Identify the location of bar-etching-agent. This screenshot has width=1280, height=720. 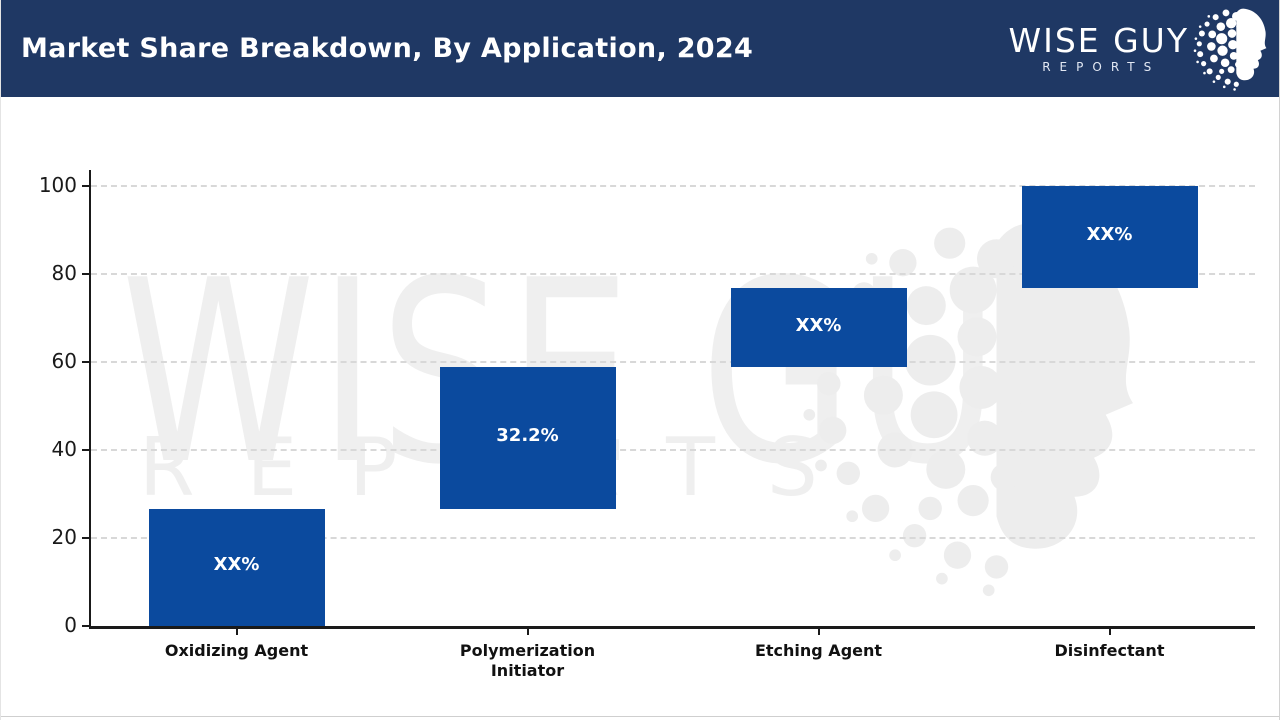
(818, 328).